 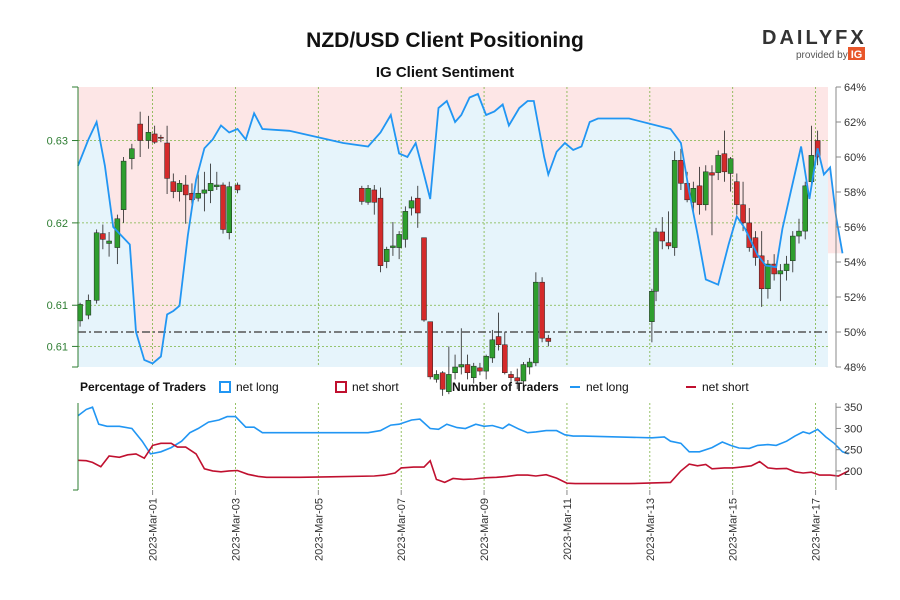 I want to click on percent-tick-label: 52%, so click(x=855, y=298).